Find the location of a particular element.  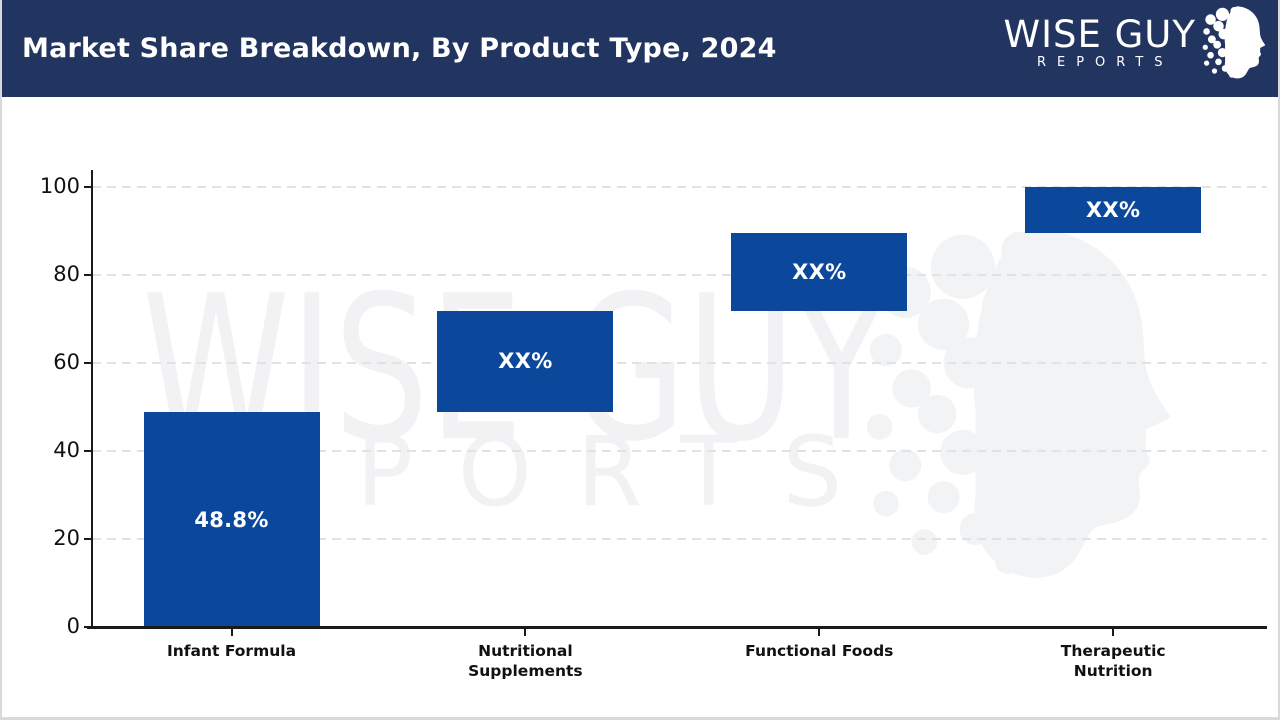

bar: 48.8% is located at coordinates (231, 519).